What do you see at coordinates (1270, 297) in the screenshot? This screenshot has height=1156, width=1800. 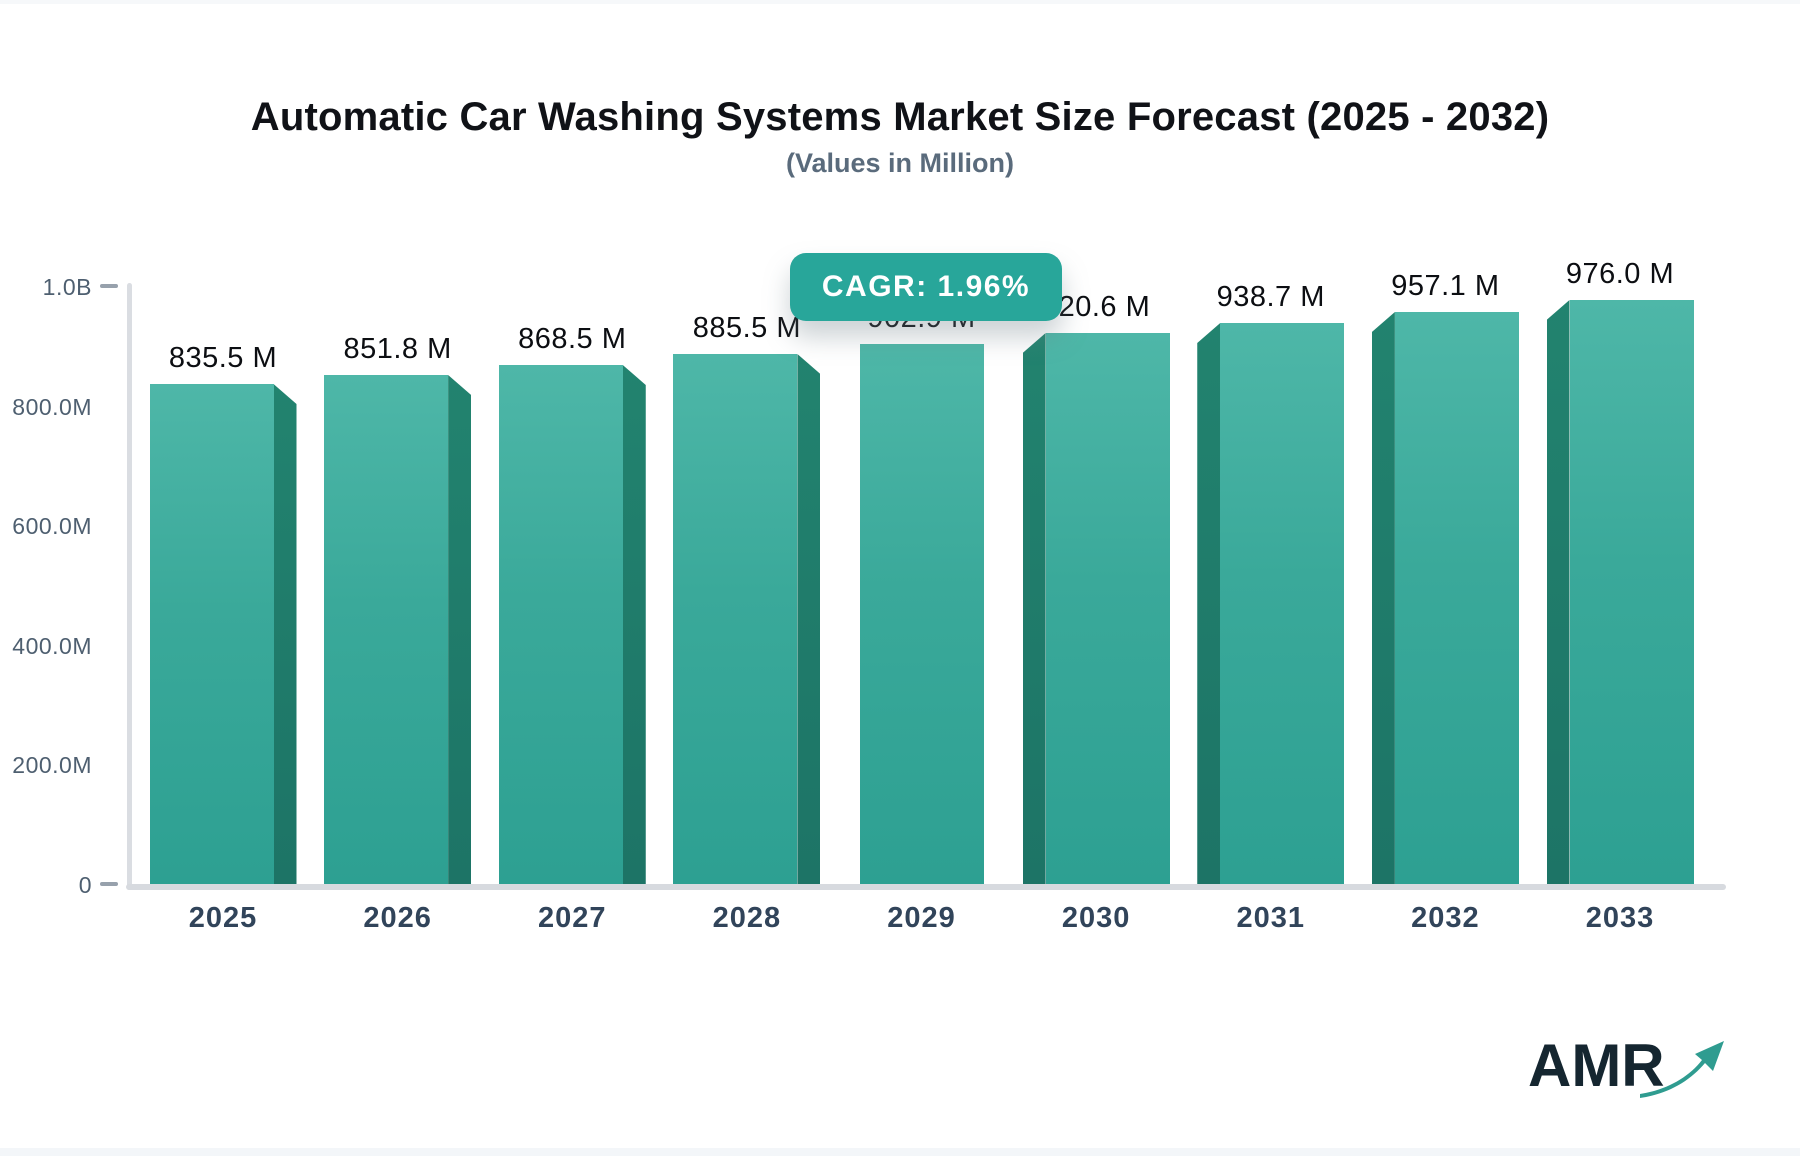 I see `bar-value-label: 938.7 M` at bounding box center [1270, 297].